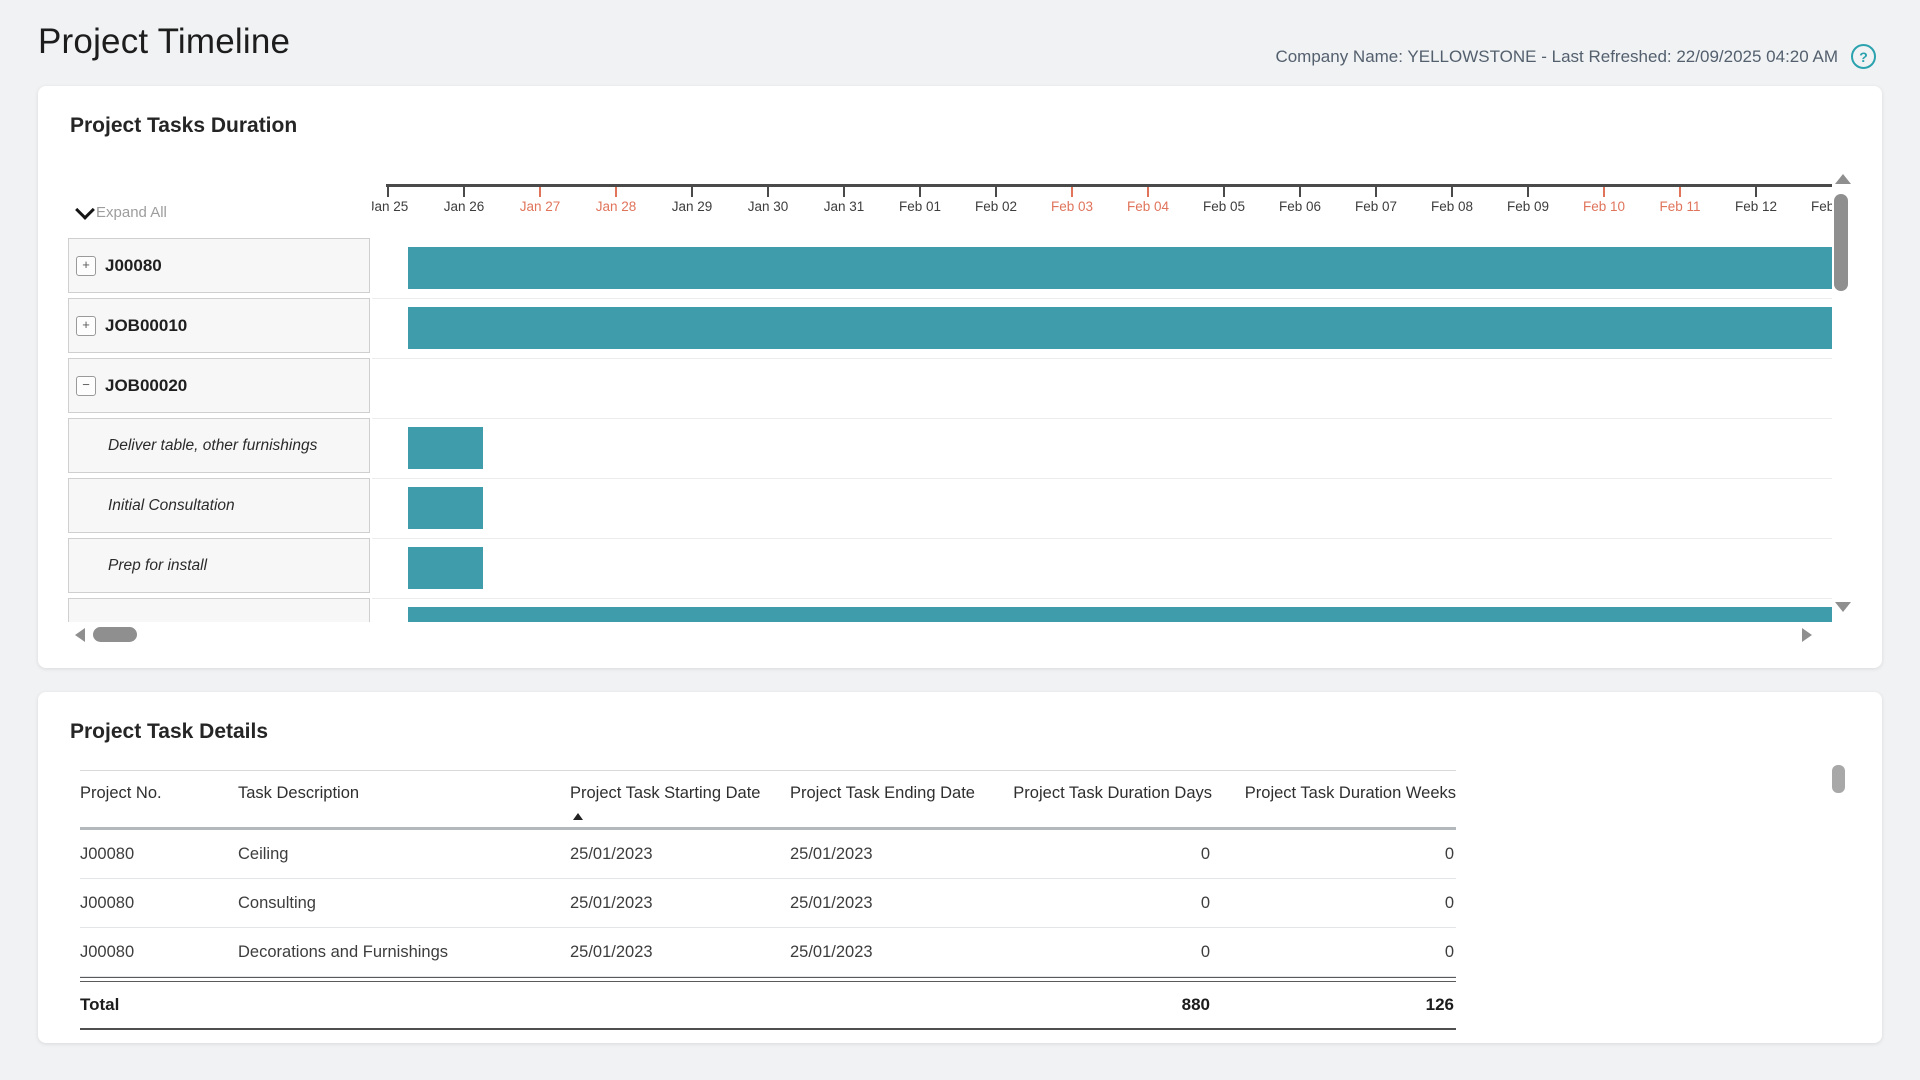 The width and height of the screenshot is (1920, 1080). What do you see at coordinates (1604, 206) in the screenshot?
I see `axis-tick-label: Feb 10` at bounding box center [1604, 206].